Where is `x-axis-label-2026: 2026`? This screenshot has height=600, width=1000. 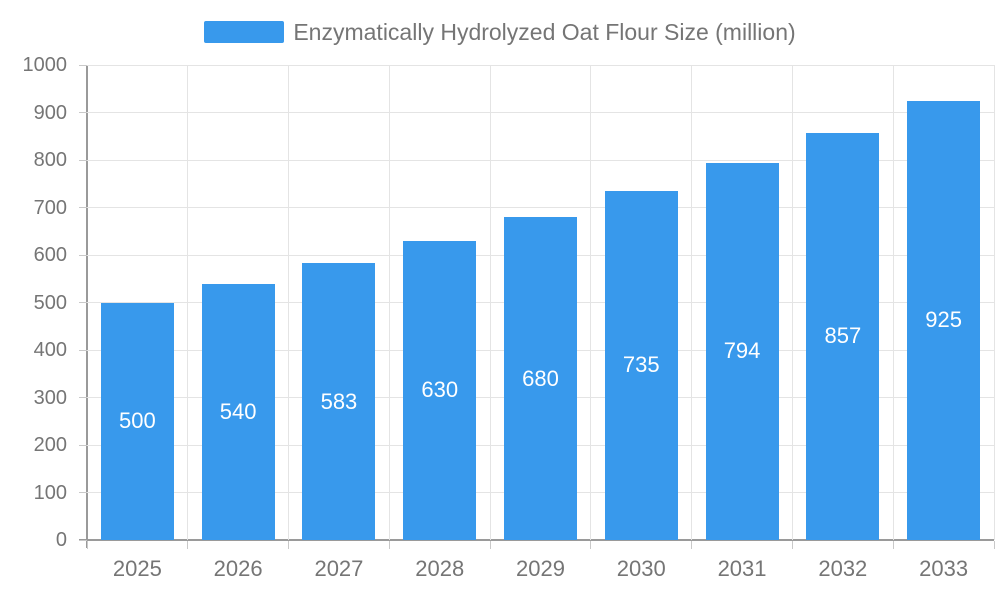 x-axis-label-2026: 2026 is located at coordinates (238, 568).